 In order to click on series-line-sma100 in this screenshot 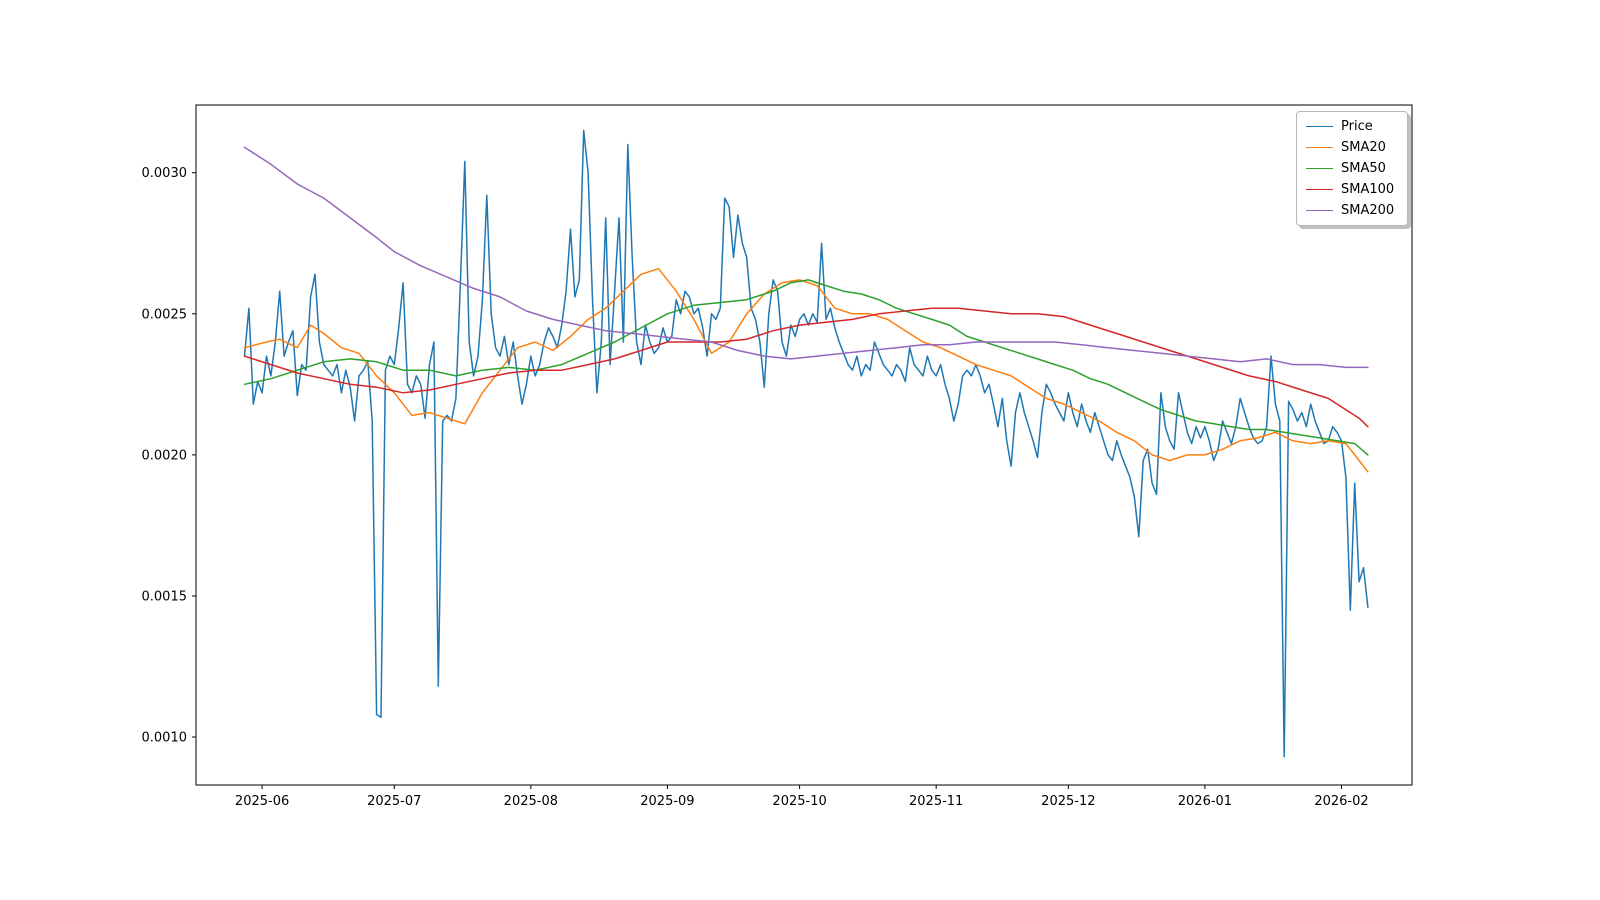, I will do `click(806, 367)`.